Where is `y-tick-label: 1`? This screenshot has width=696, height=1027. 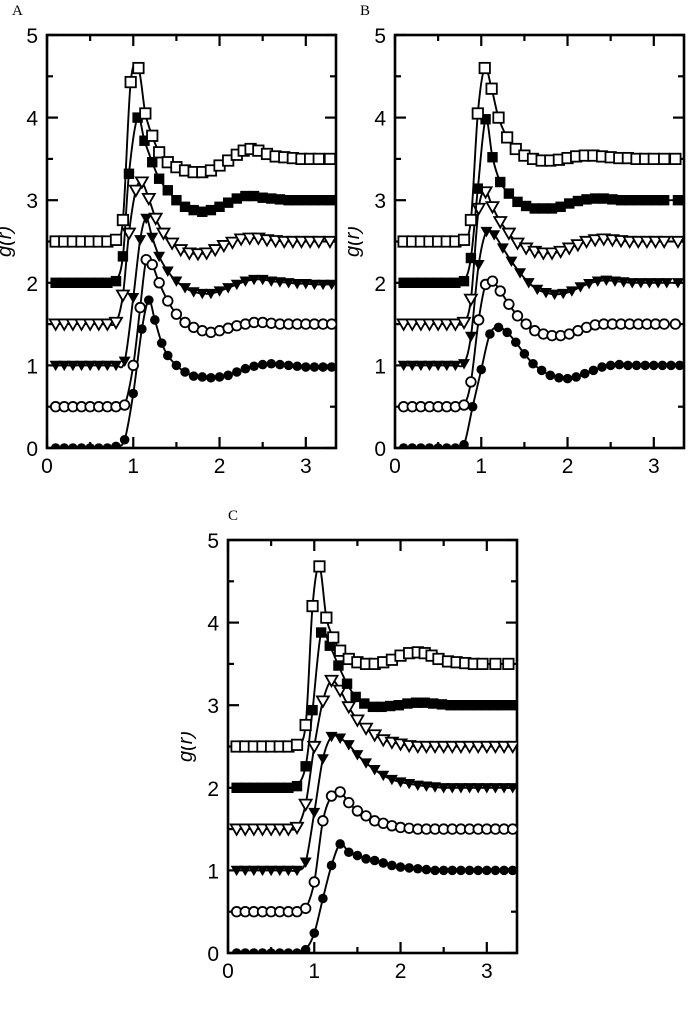
y-tick-label: 1 is located at coordinates (213, 871).